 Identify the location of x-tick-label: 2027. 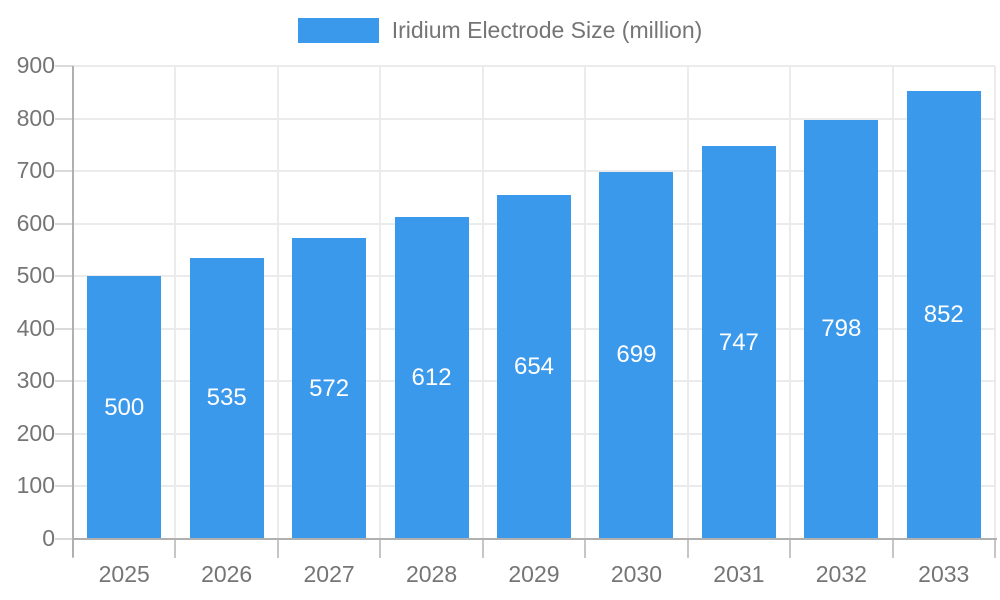
(329, 574).